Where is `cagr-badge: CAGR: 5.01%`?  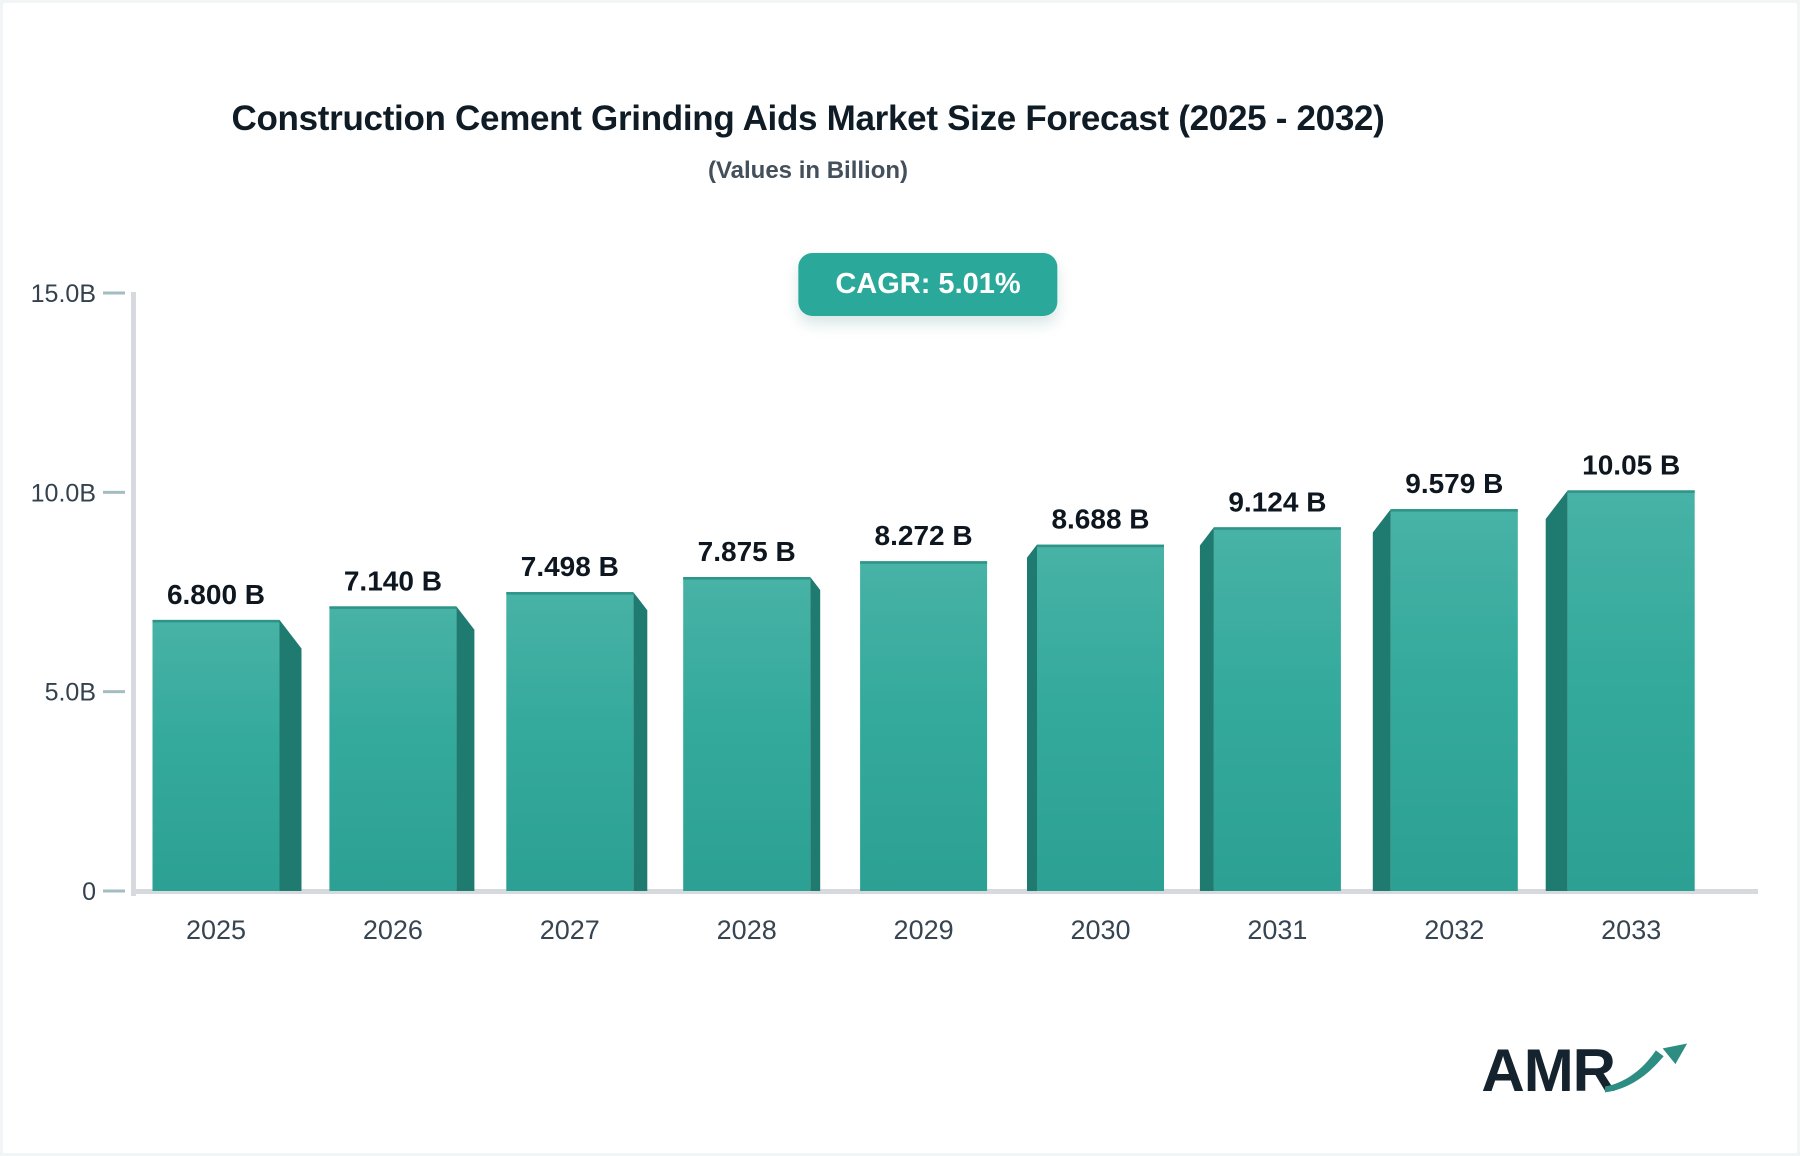
cagr-badge: CAGR: 5.01% is located at coordinates (928, 284).